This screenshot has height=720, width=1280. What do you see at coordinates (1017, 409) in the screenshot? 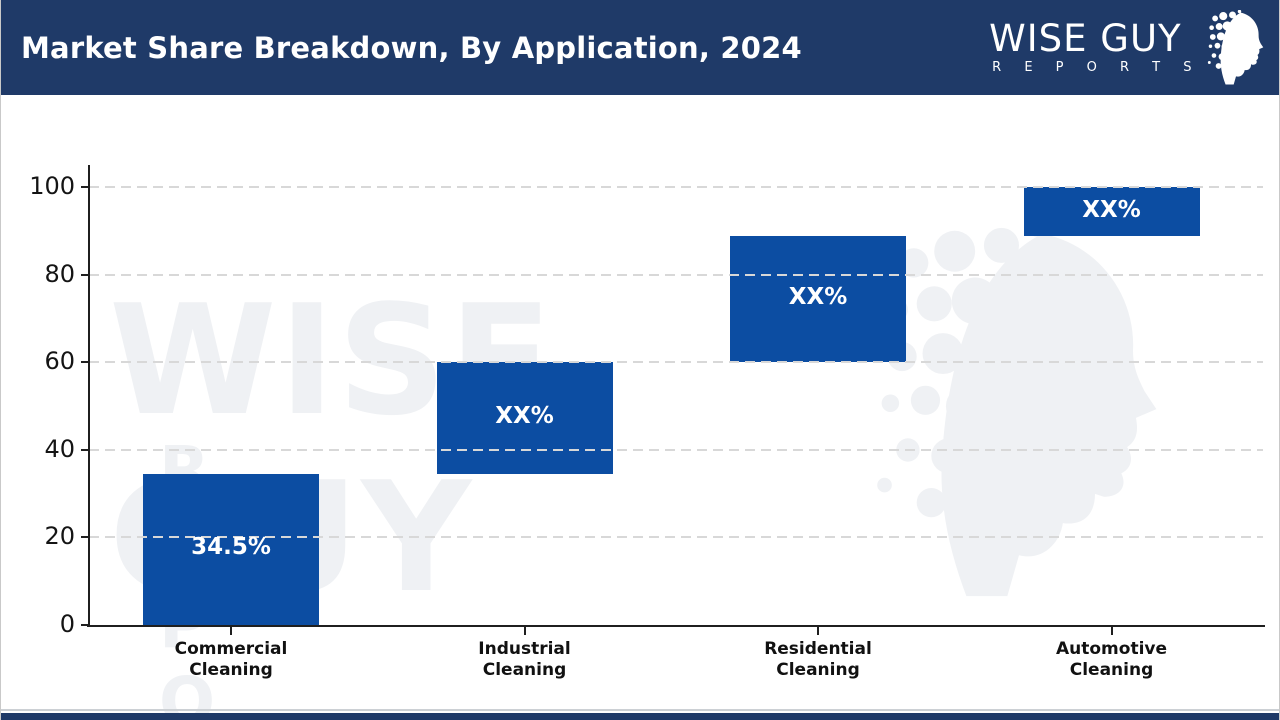
I see `watermark-face-icon` at bounding box center [1017, 409].